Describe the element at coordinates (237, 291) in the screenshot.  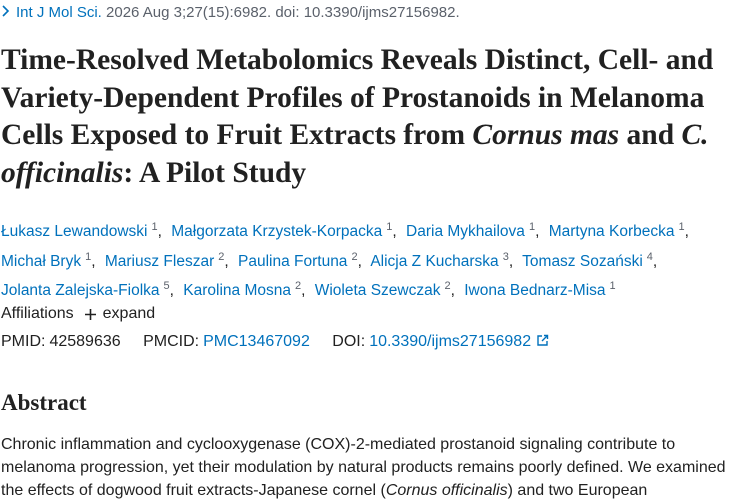
I see `author-name: Karolina Mosna` at that location.